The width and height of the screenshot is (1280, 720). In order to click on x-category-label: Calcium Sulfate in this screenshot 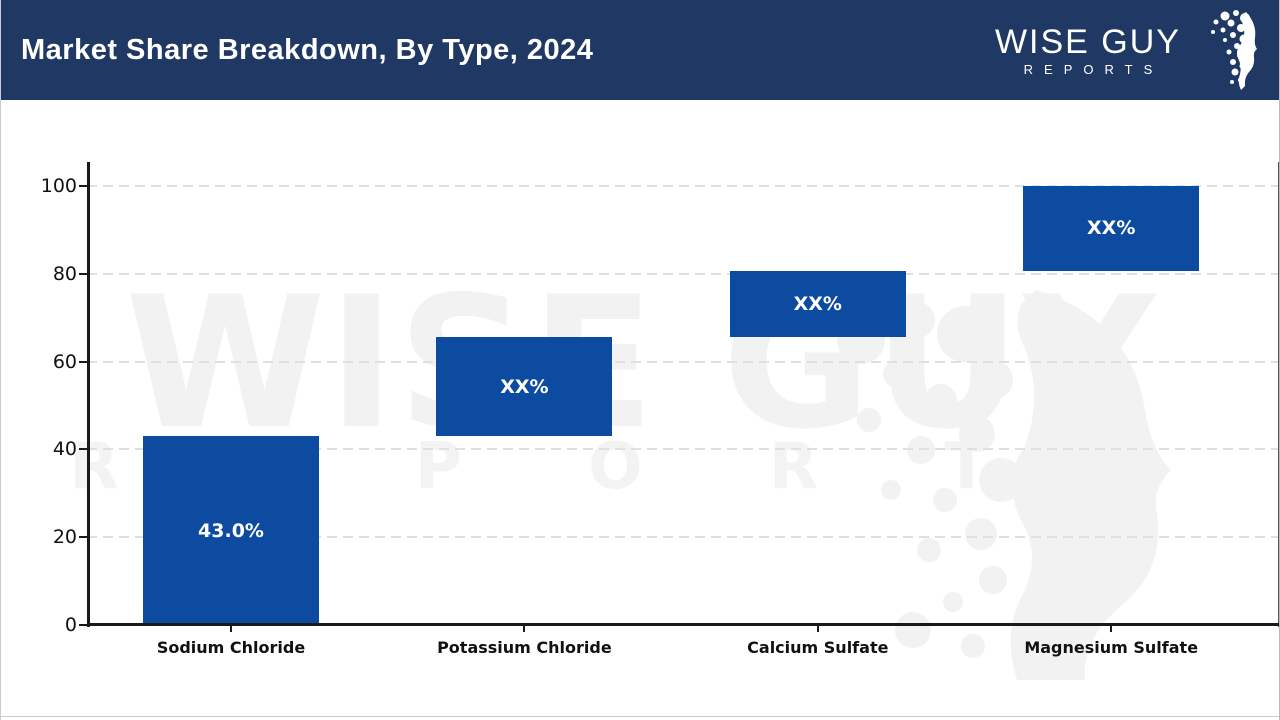, I will do `click(818, 647)`.